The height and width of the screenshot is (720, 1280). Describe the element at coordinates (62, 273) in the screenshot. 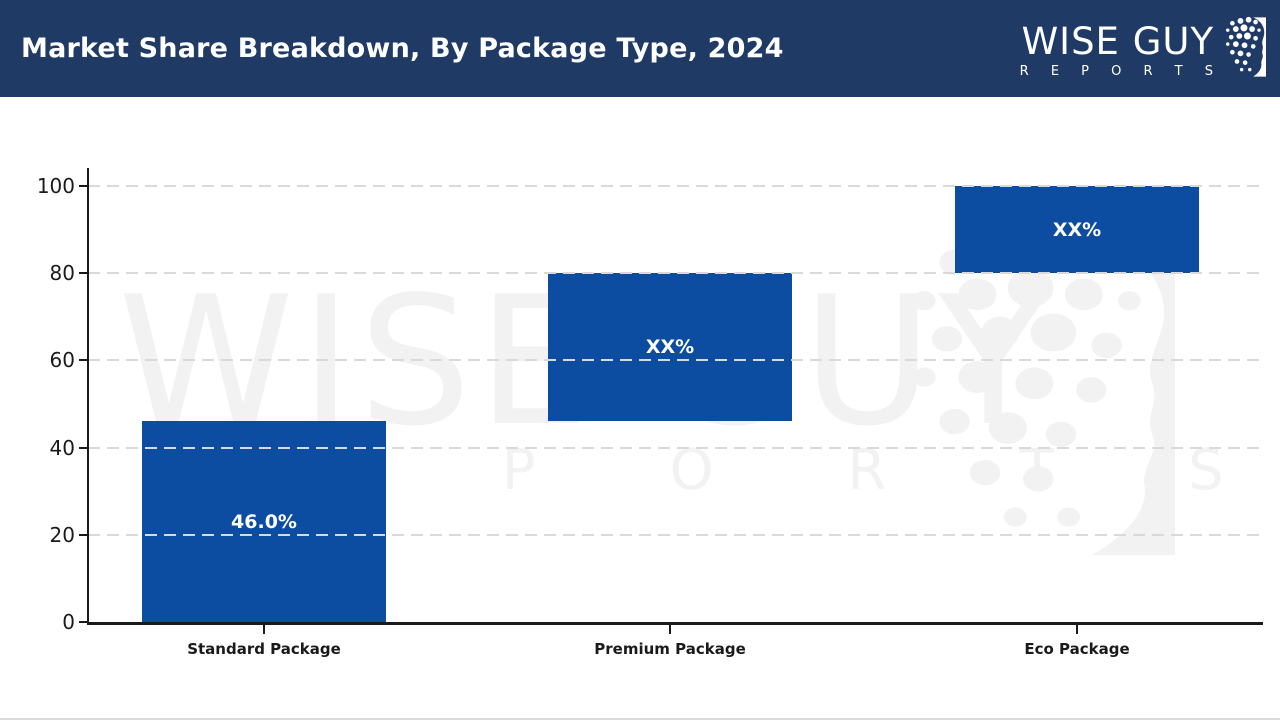

I see `y-axis-tick-label: 80` at that location.